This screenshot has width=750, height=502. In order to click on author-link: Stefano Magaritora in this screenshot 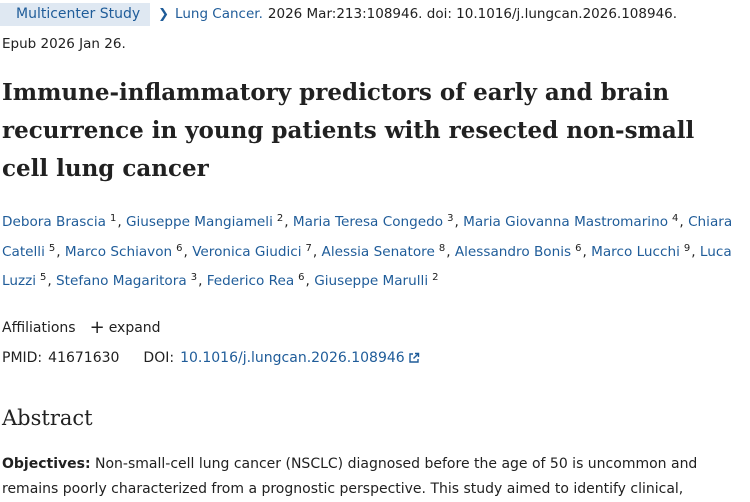, I will do `click(121, 281)`.